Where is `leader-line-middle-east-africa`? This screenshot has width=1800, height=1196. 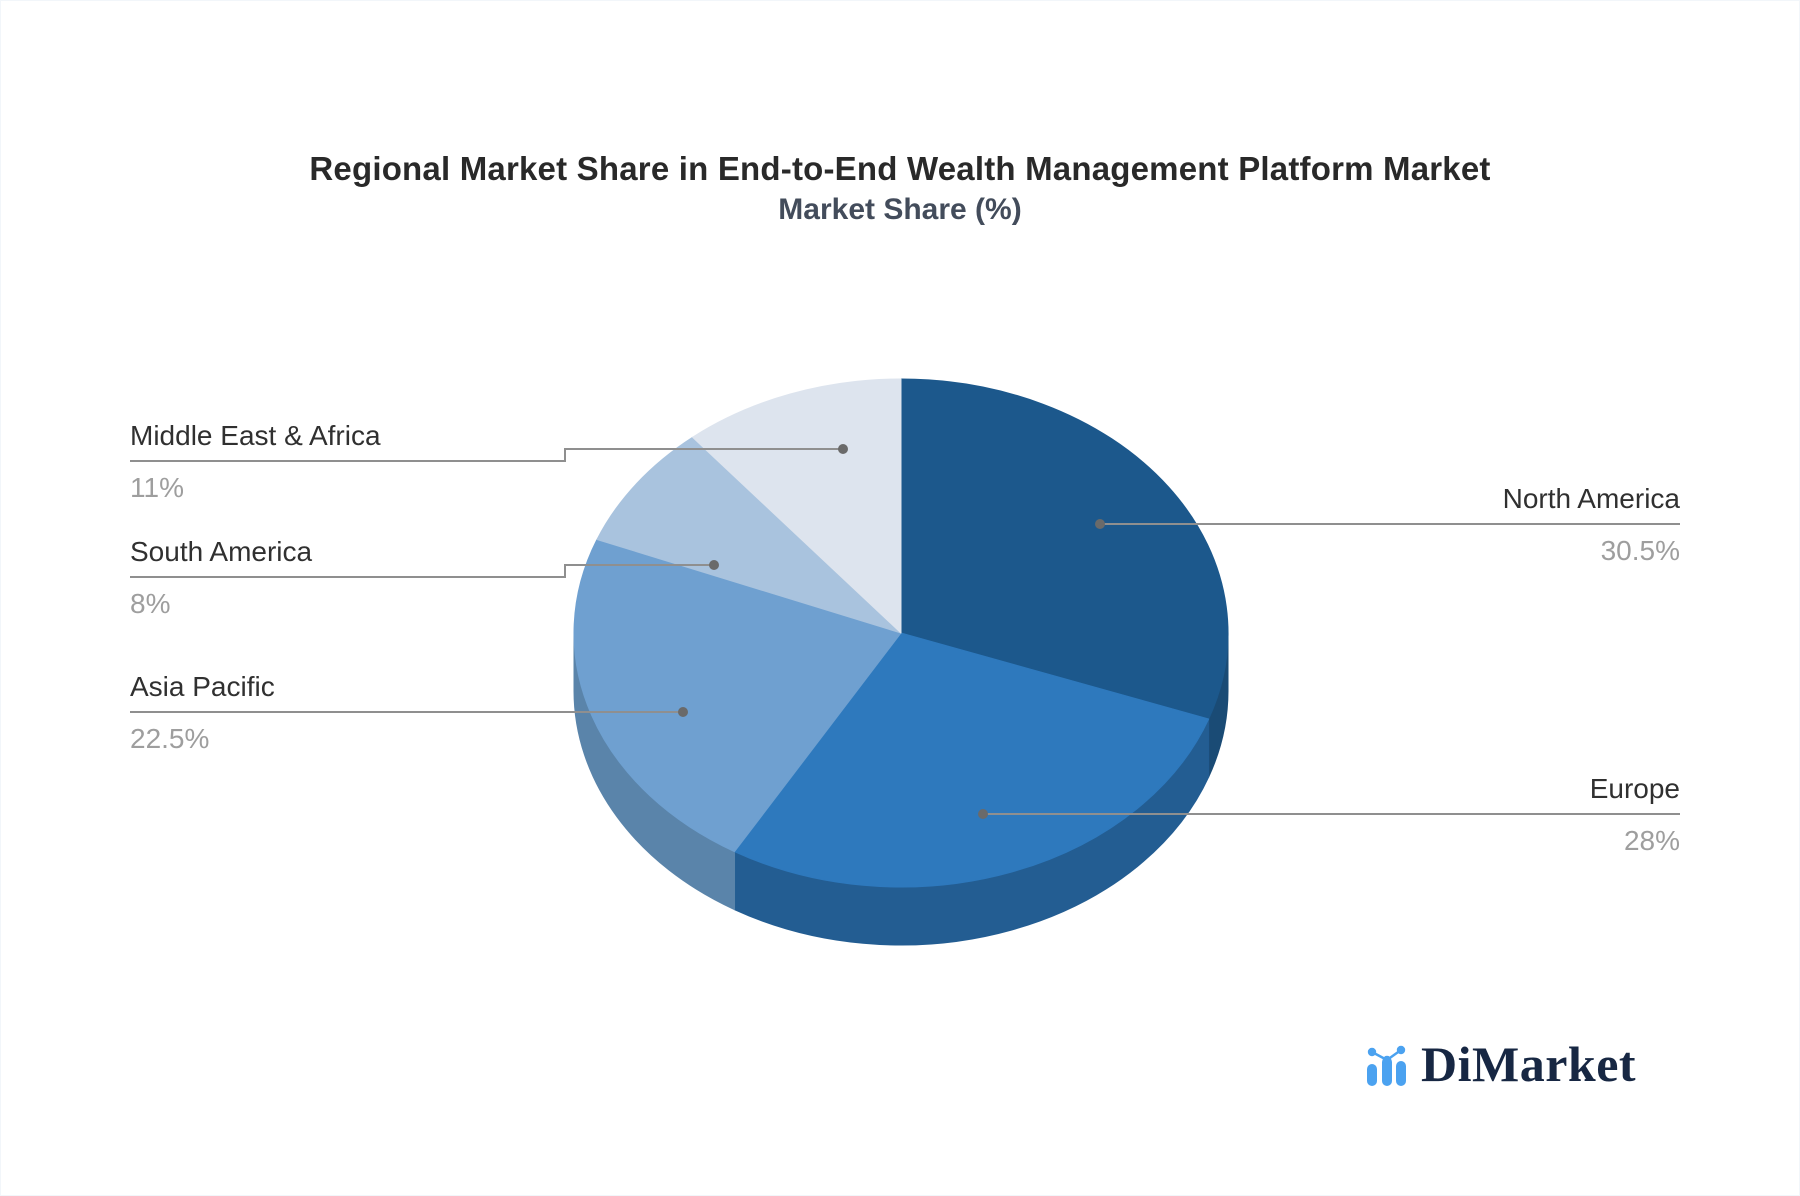 leader-line-middle-east-africa is located at coordinates (486, 455).